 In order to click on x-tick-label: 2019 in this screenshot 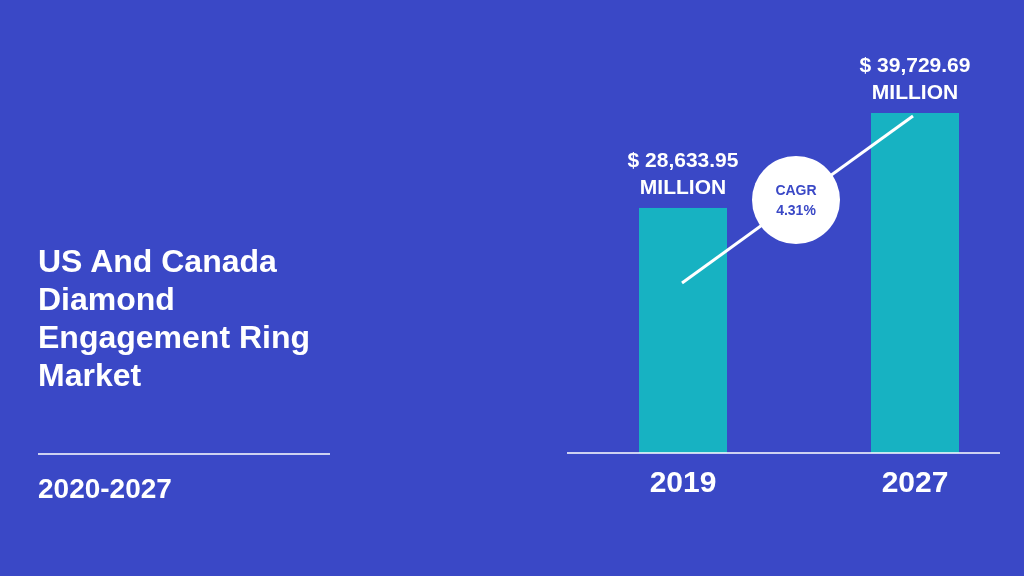, I will do `click(683, 481)`.